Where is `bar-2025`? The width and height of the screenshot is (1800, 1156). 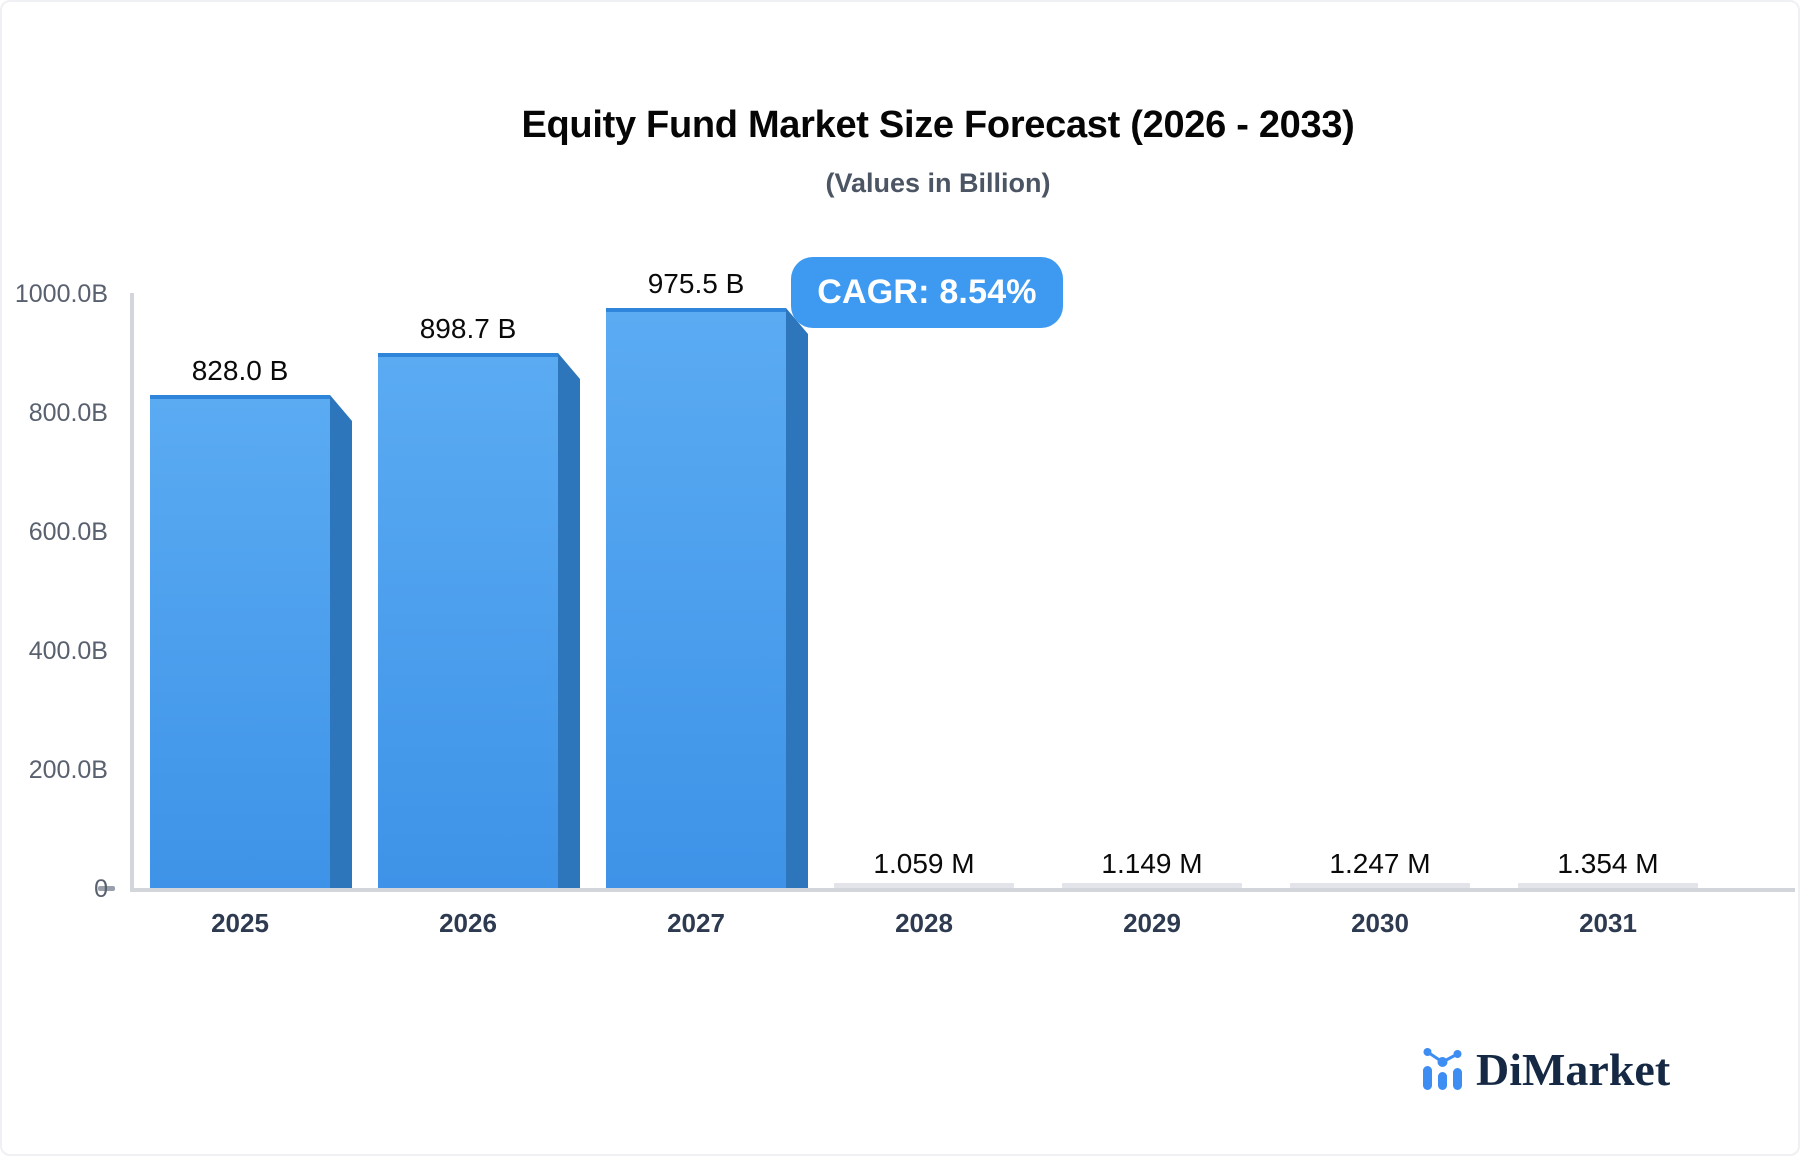 bar-2025 is located at coordinates (251, 641).